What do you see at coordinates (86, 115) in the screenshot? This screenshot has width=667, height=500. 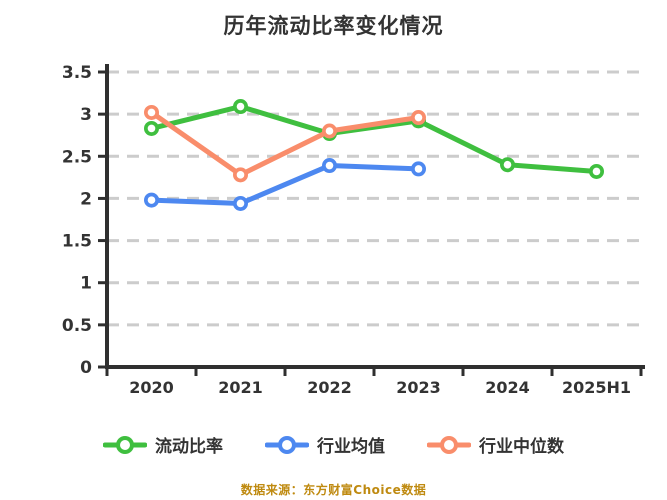 I see `y-tick-label: 3` at bounding box center [86, 115].